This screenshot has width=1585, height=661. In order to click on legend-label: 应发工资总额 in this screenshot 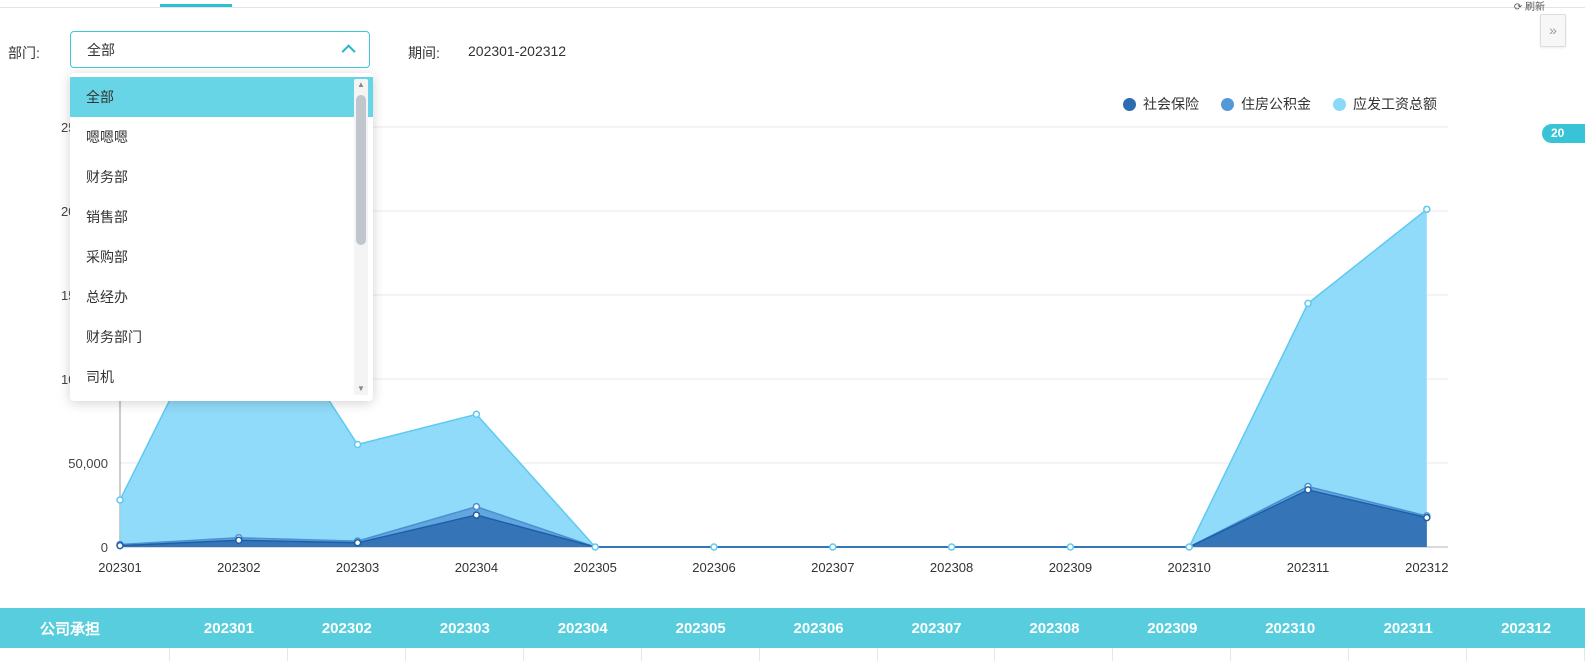, I will do `click(1395, 104)`.